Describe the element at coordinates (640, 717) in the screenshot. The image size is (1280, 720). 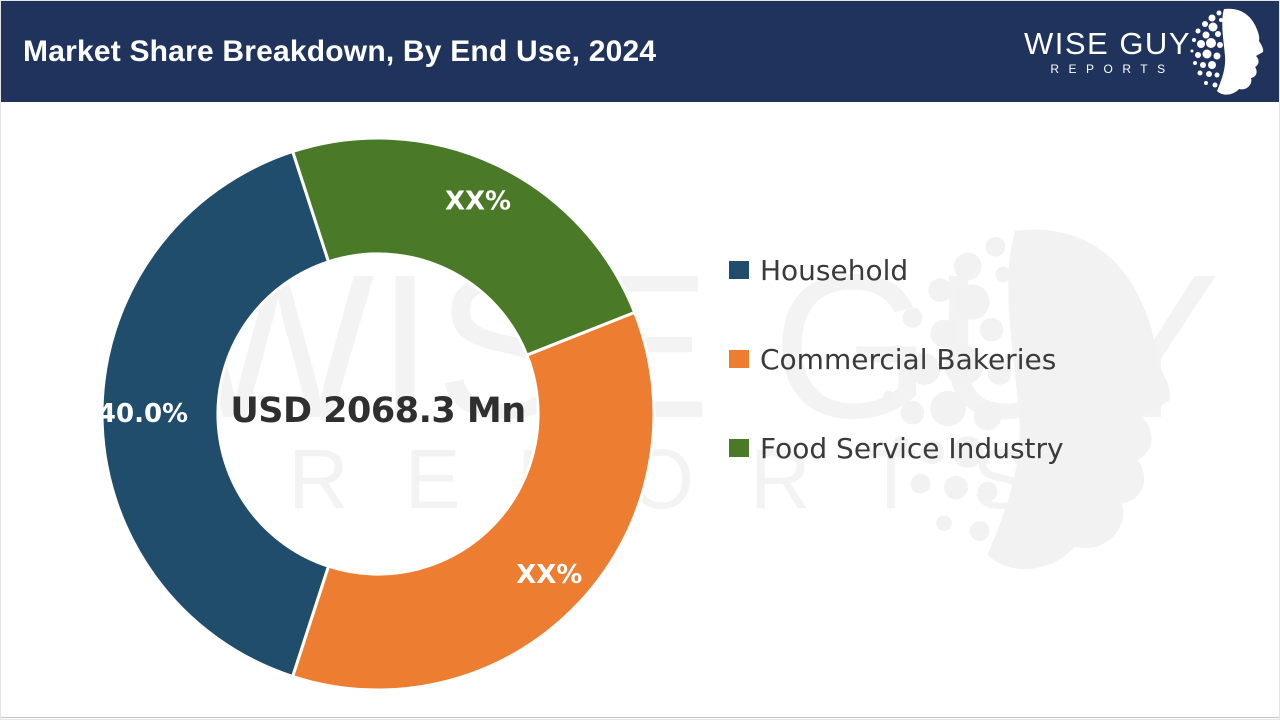
I see `bottom-divider` at that location.